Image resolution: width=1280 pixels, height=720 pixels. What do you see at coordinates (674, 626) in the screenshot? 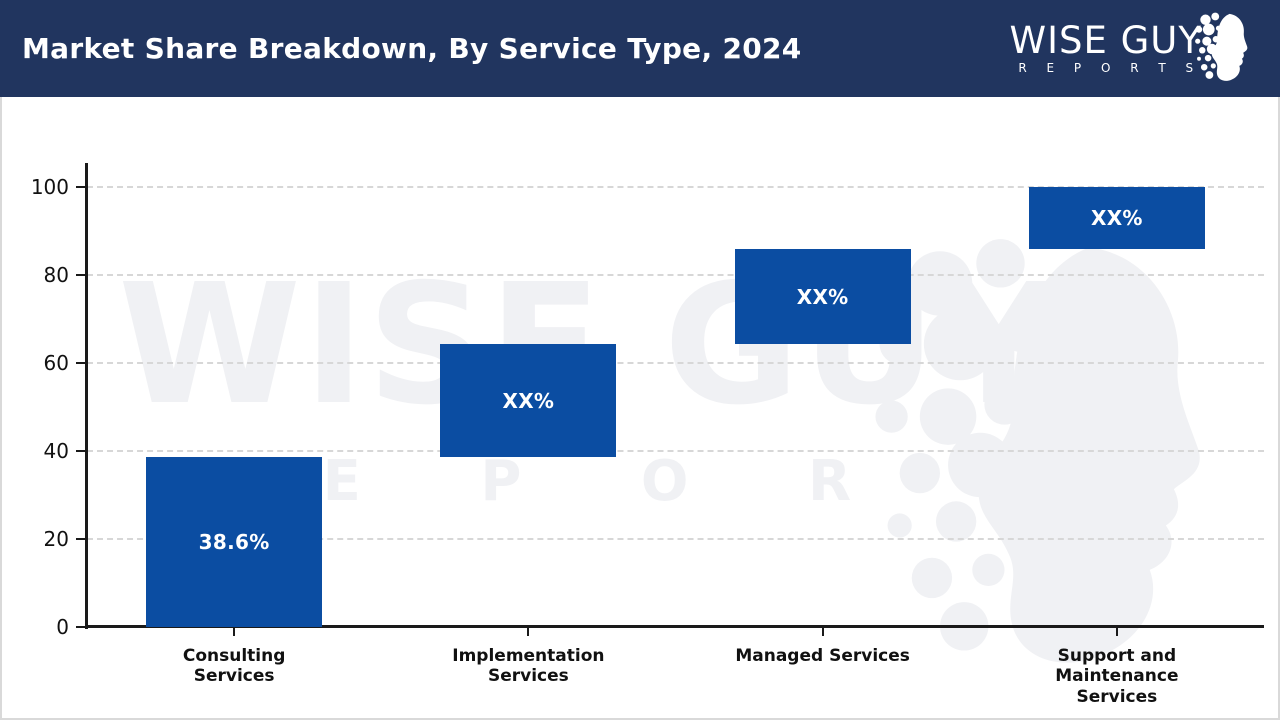
I see `x-axis` at bounding box center [674, 626].